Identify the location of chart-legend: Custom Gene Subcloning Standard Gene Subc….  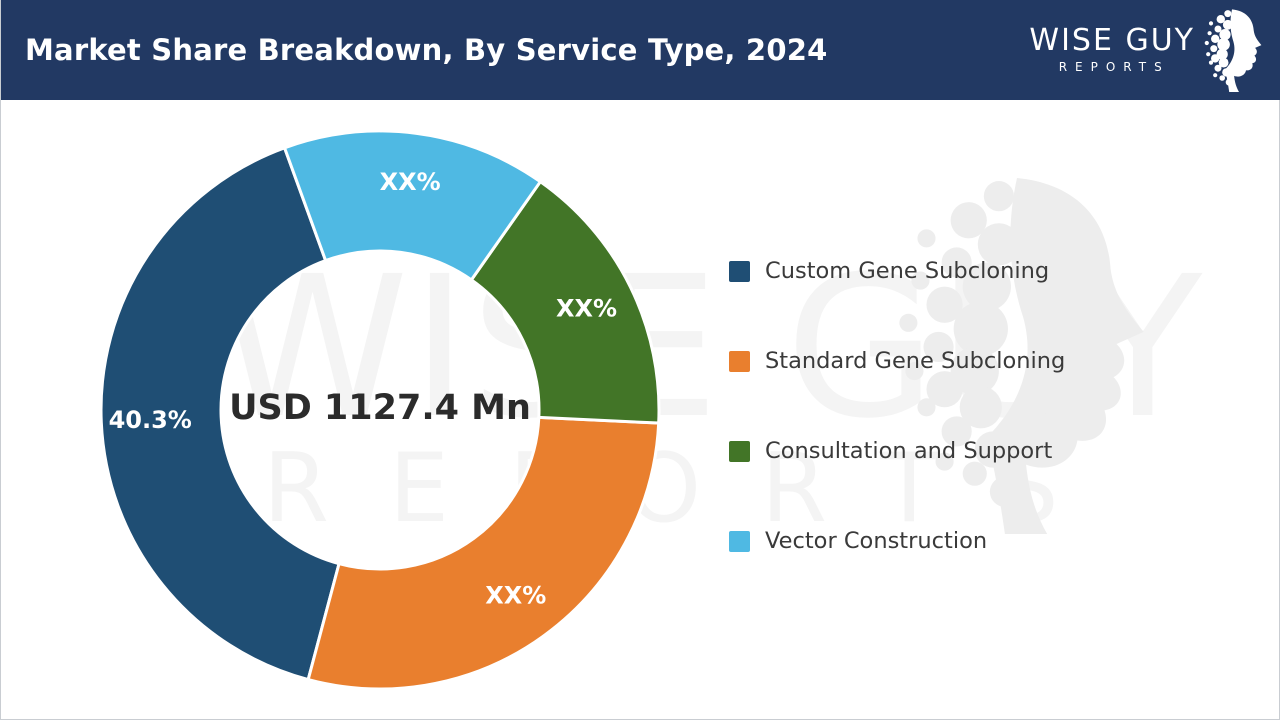
(897, 430).